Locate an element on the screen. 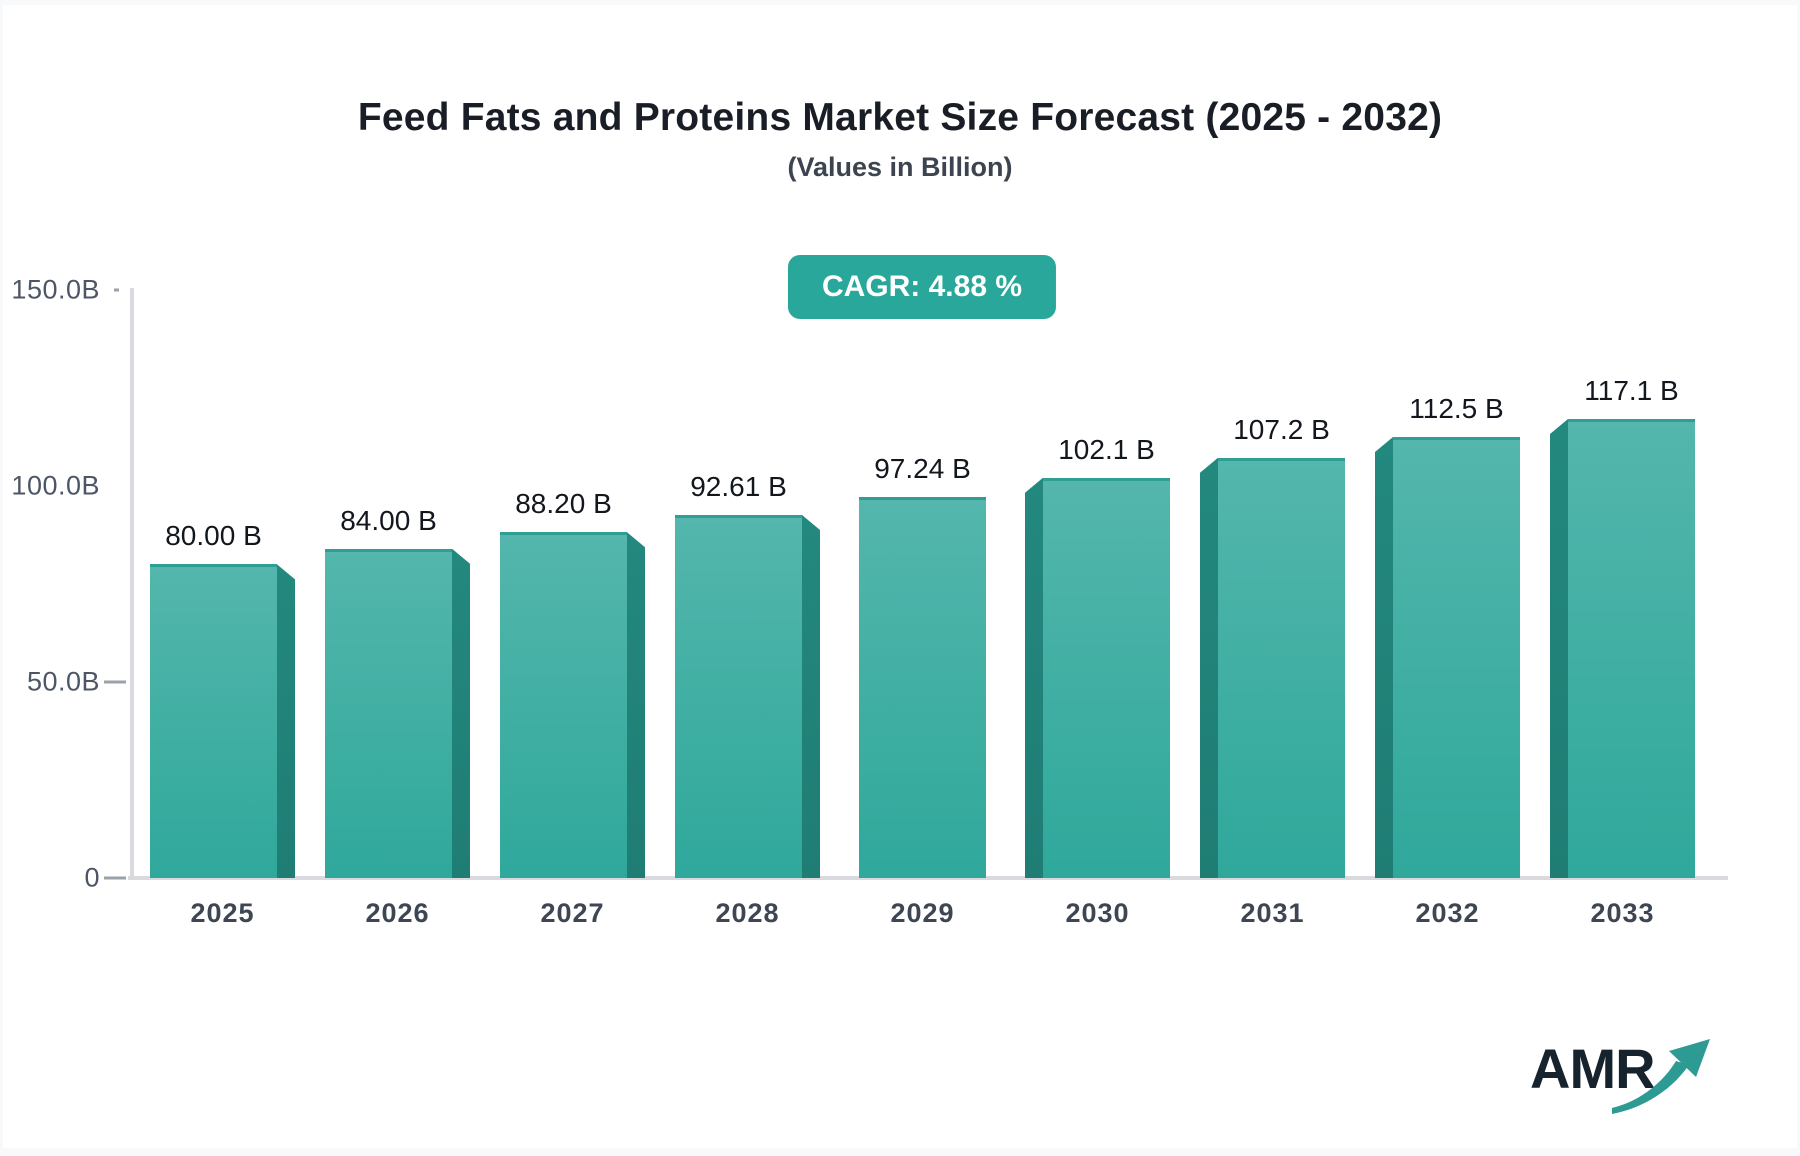  bar-value-label-2027: 88.20 B is located at coordinates (563, 504).